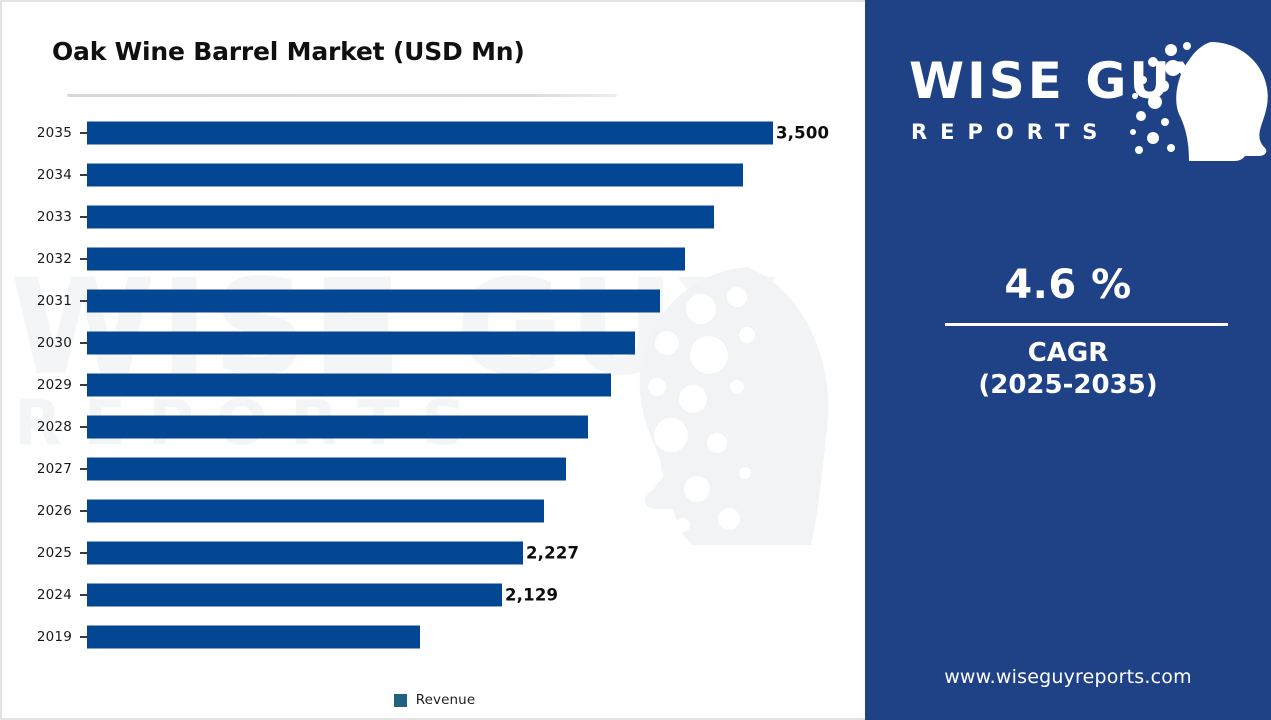 The image size is (1271, 720). What do you see at coordinates (803, 133) in the screenshot?
I see `bar-value-label: 3,500` at bounding box center [803, 133].